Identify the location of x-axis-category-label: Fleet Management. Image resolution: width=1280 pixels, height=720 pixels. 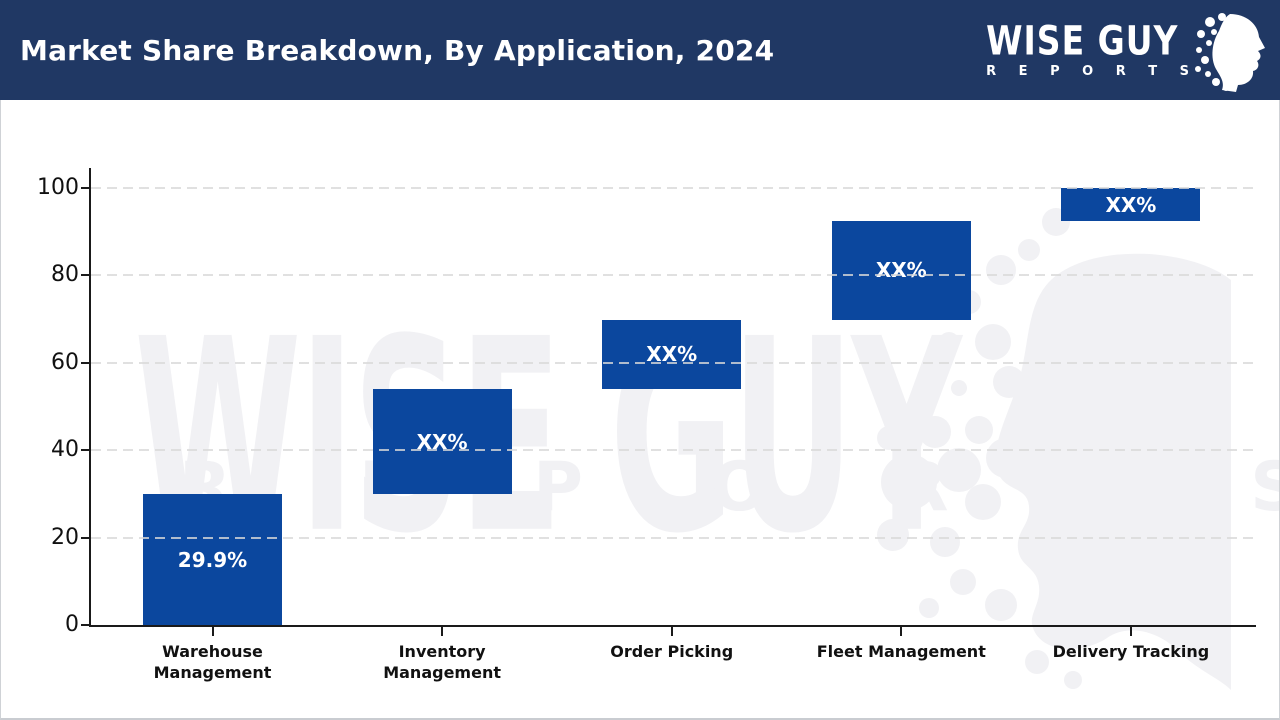
(901, 651).